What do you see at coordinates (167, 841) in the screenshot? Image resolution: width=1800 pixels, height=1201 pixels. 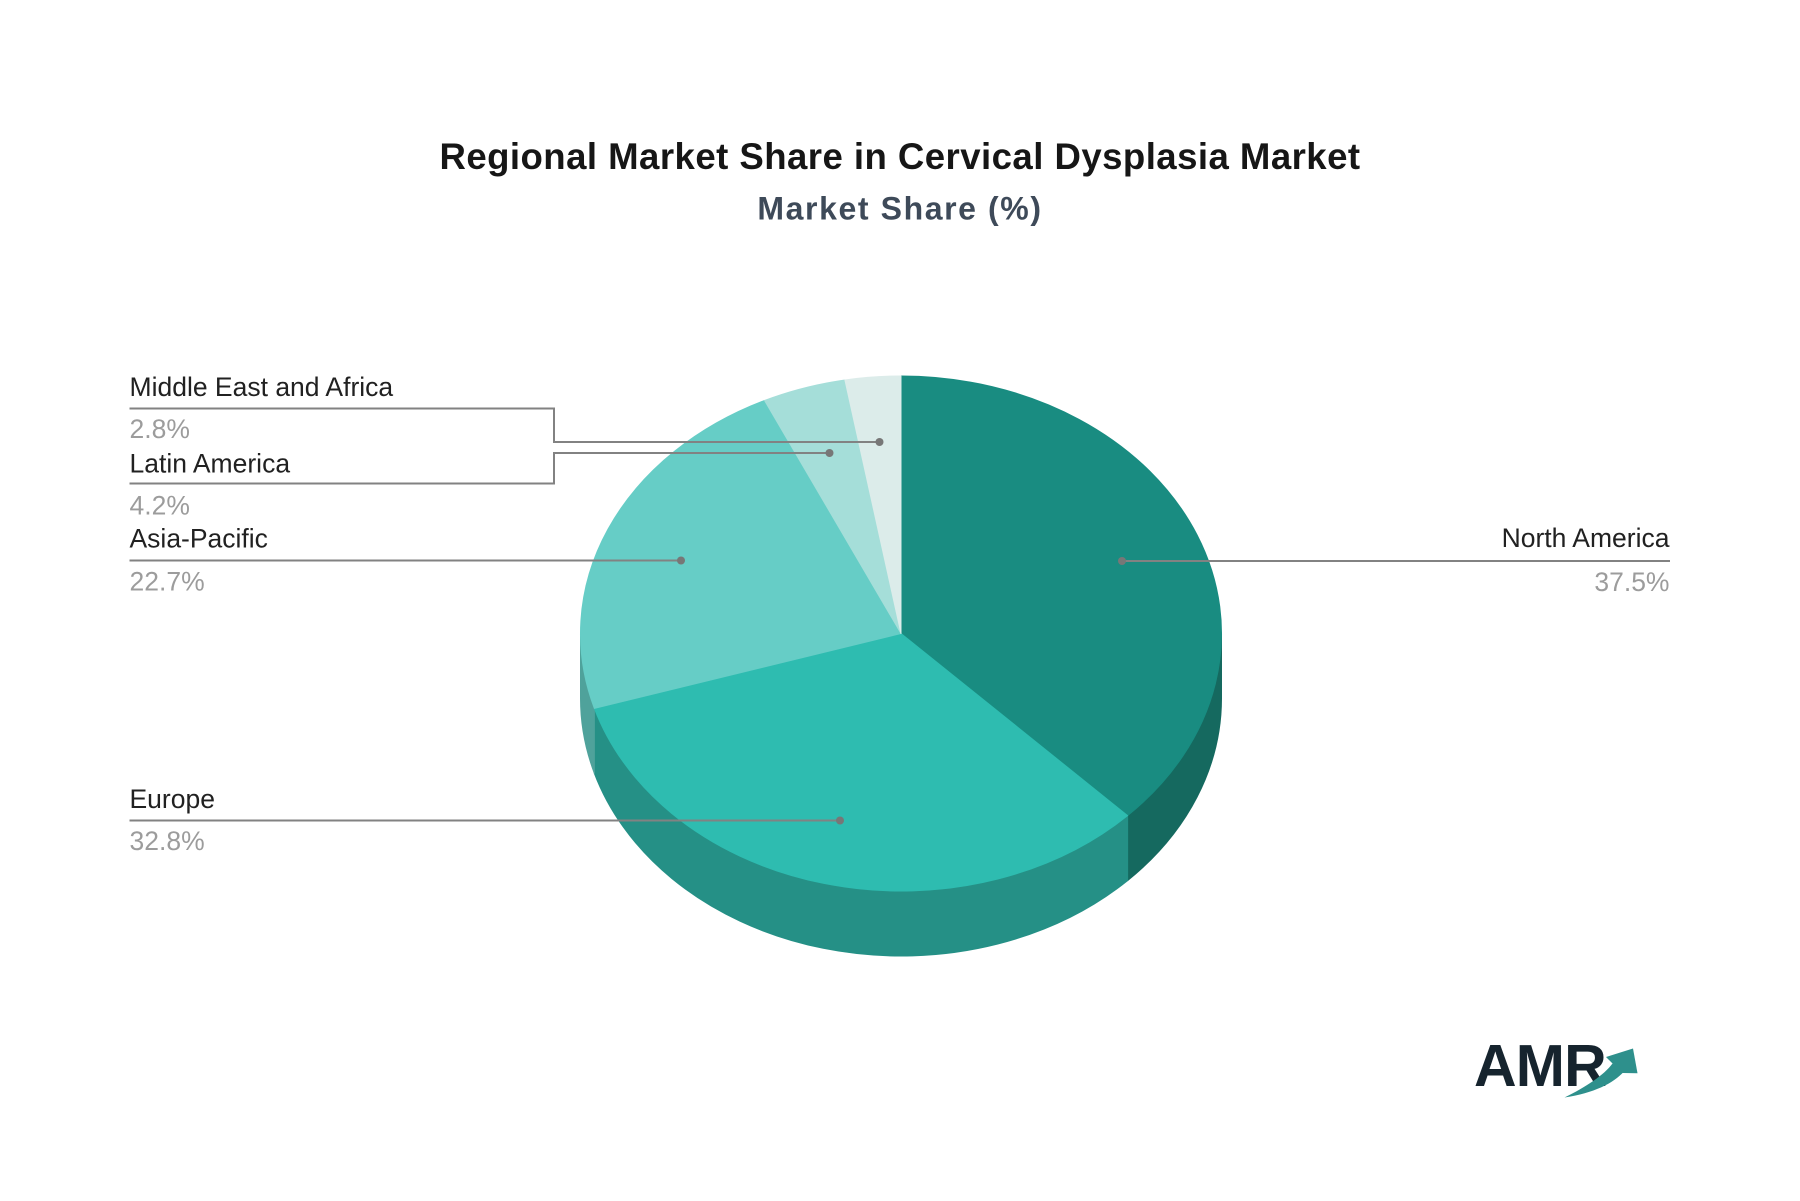 I see `svg-text: 32.8%` at bounding box center [167, 841].